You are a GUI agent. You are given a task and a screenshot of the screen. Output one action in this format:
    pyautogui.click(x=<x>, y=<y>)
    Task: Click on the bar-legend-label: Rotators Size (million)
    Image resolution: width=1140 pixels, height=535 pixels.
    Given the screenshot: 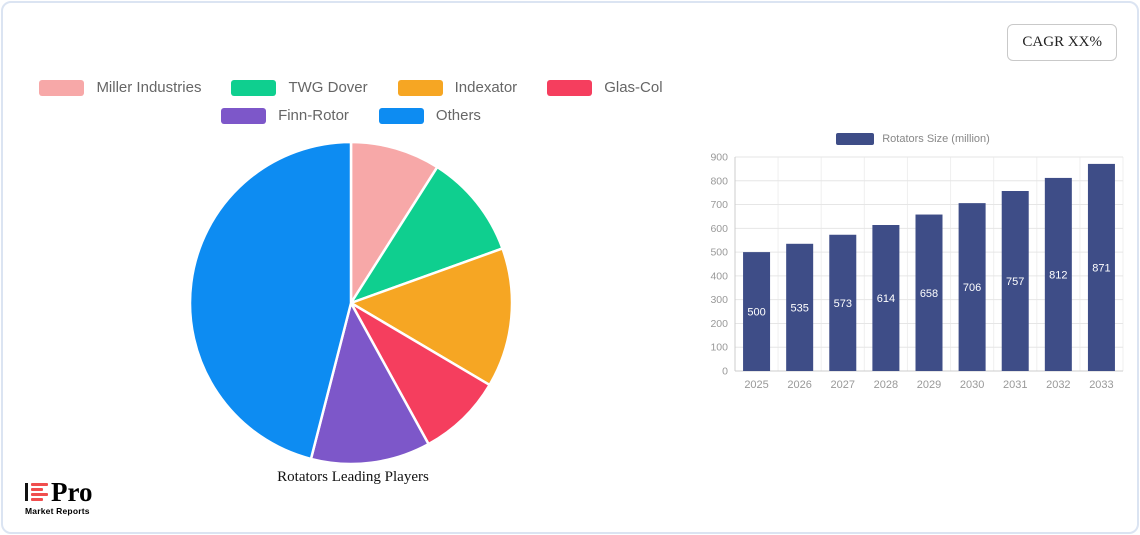 What is the action you would take?
    pyautogui.click(x=936, y=139)
    